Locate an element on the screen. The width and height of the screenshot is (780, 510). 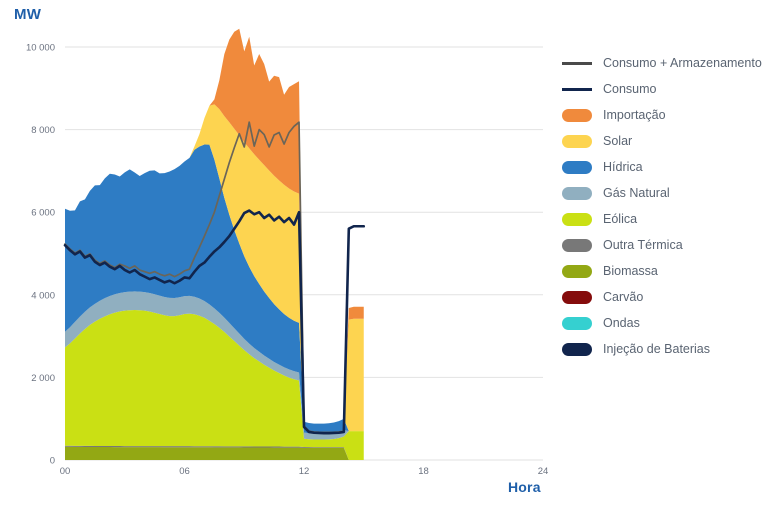
legend-item: Ondas is located at coordinates (670, 323).